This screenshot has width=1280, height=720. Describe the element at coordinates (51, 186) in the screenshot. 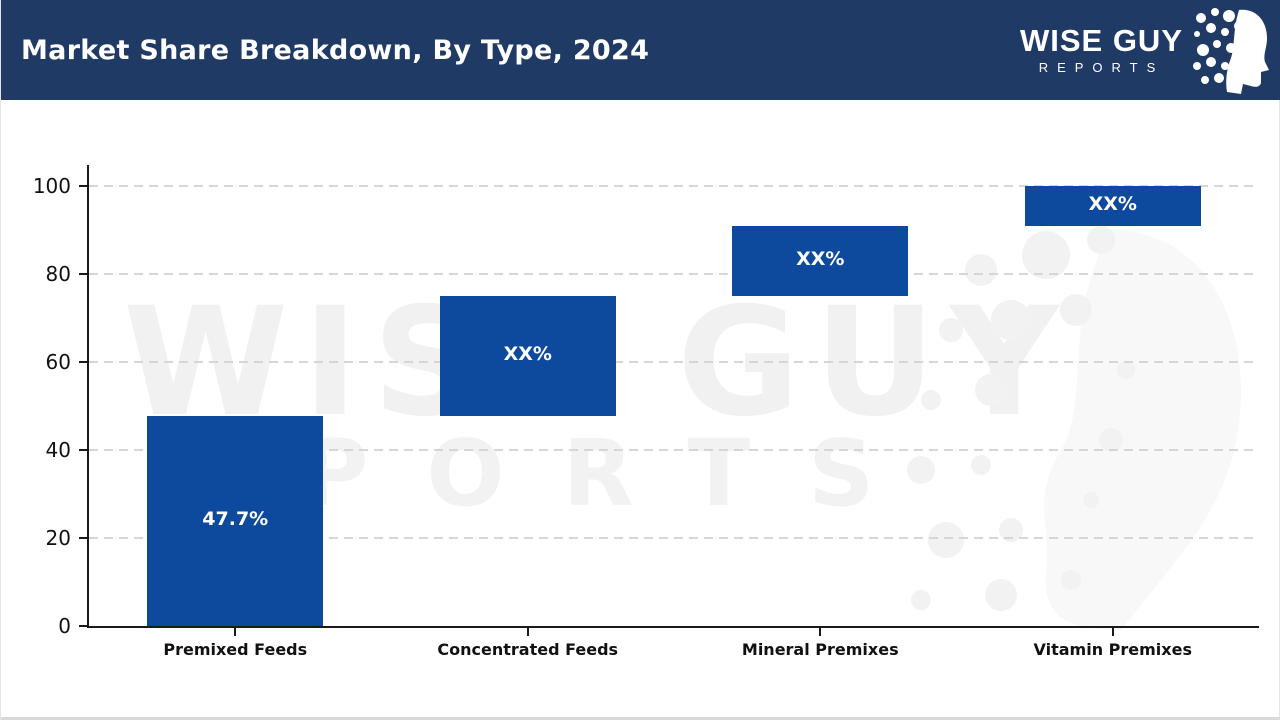

I see `y-tick-label: 100` at that location.